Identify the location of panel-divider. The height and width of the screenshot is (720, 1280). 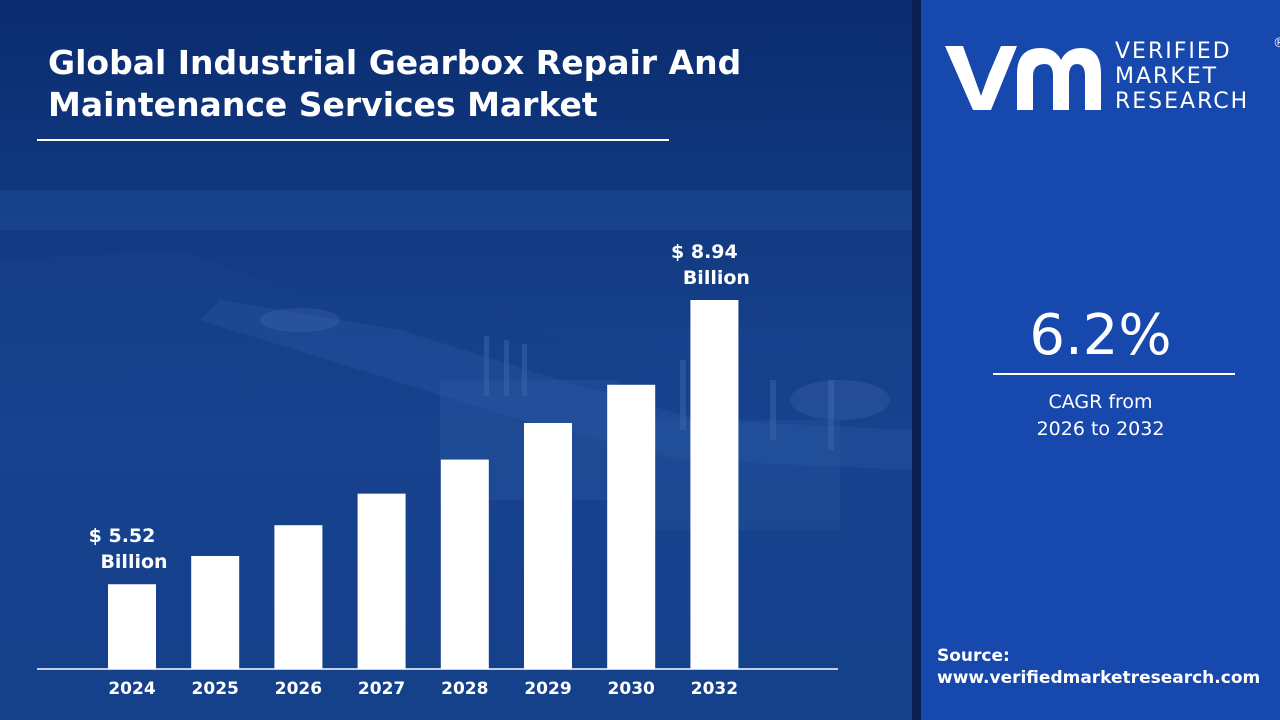
(916, 360).